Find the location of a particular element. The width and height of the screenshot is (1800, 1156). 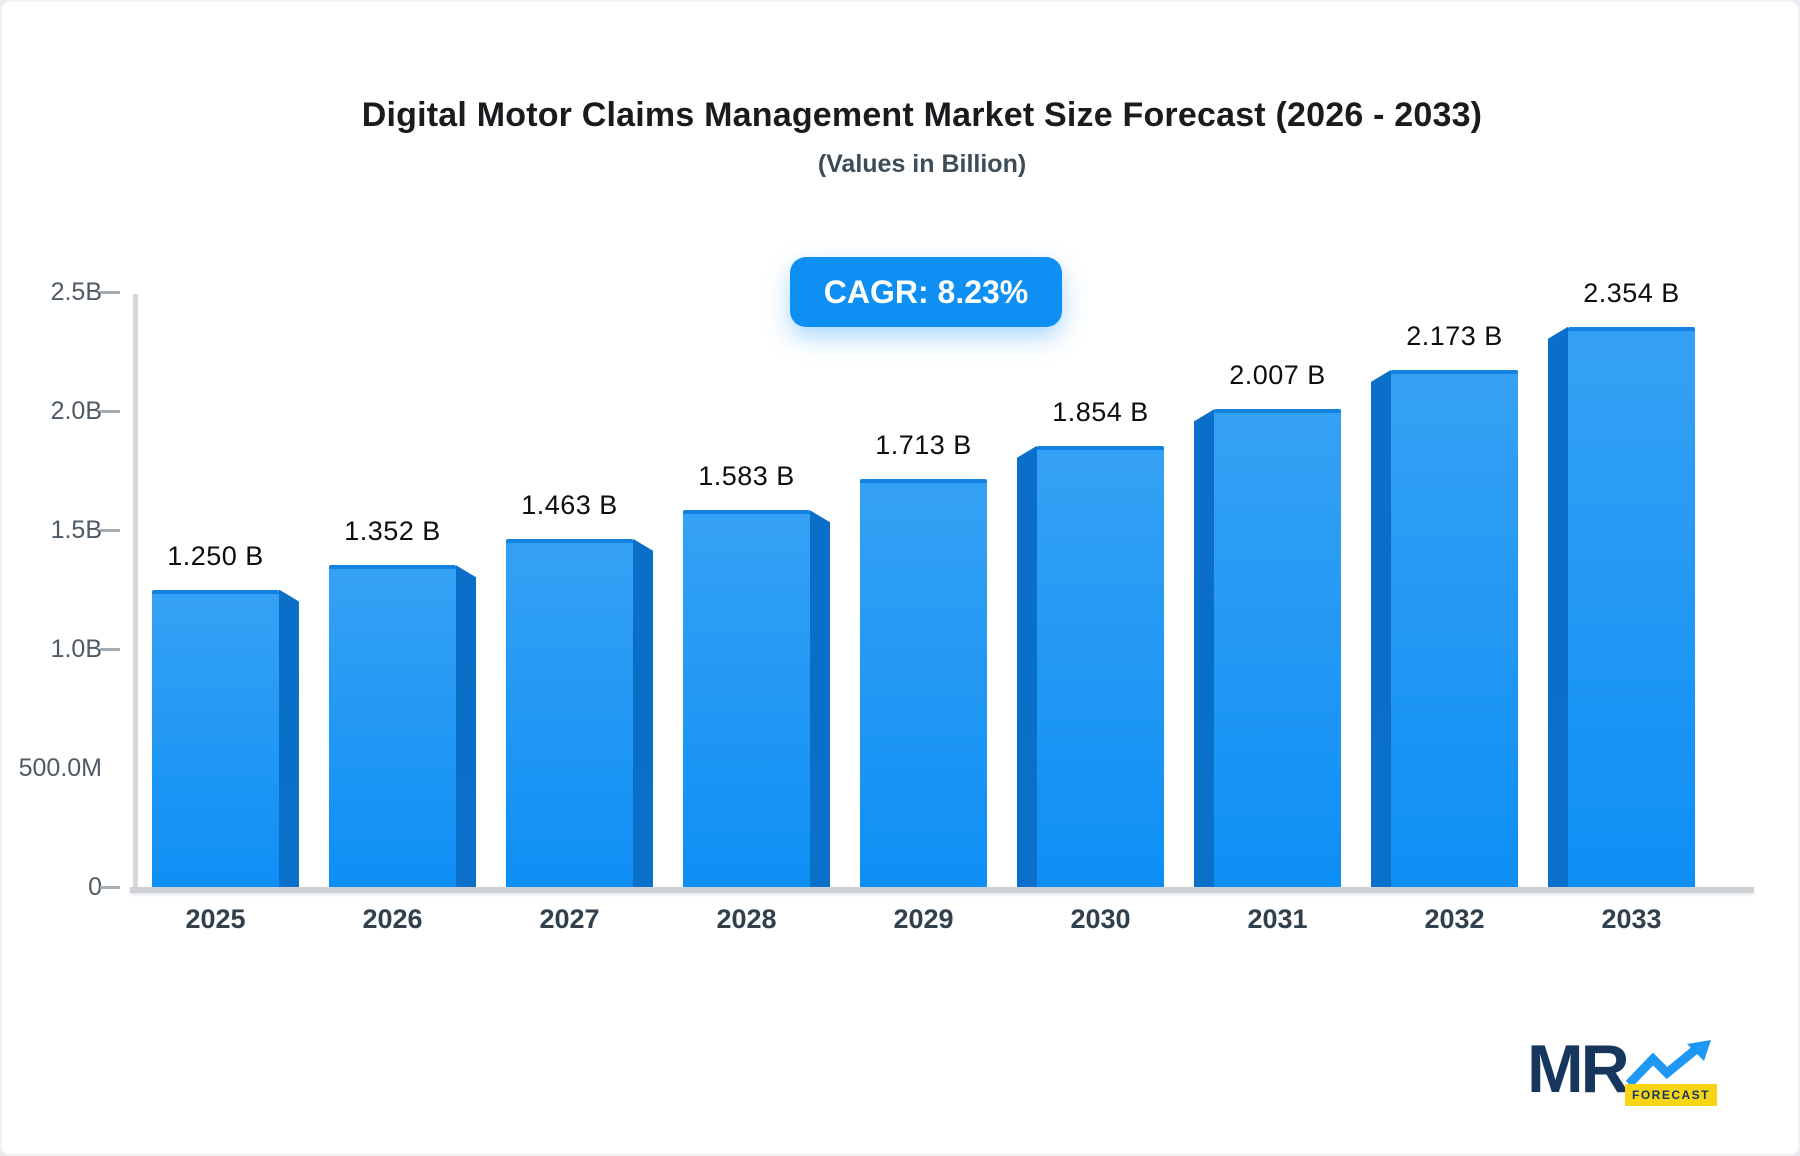

y-axis-tick-label: 1.0B is located at coordinates (76, 649).